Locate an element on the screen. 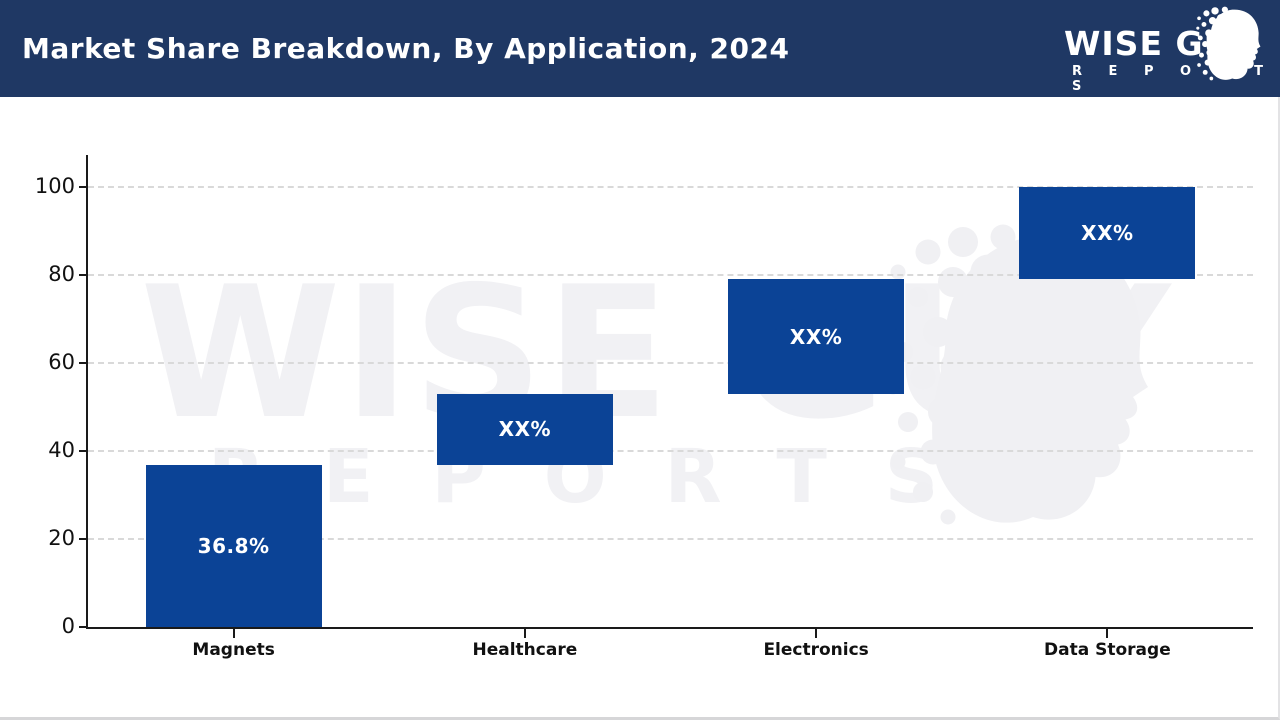 The height and width of the screenshot is (720, 1280). bar-healthcare: XX% is located at coordinates (524, 429).